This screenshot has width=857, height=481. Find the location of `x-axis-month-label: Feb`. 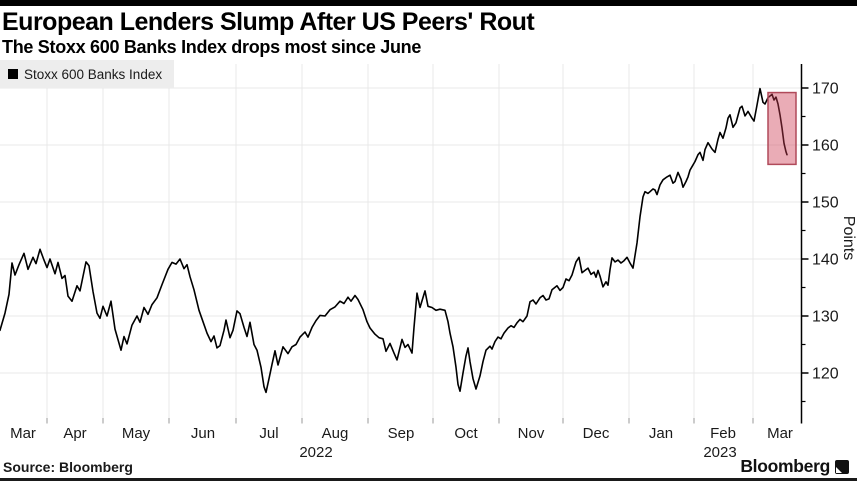

x-axis-month-label: Feb is located at coordinates (723, 433).